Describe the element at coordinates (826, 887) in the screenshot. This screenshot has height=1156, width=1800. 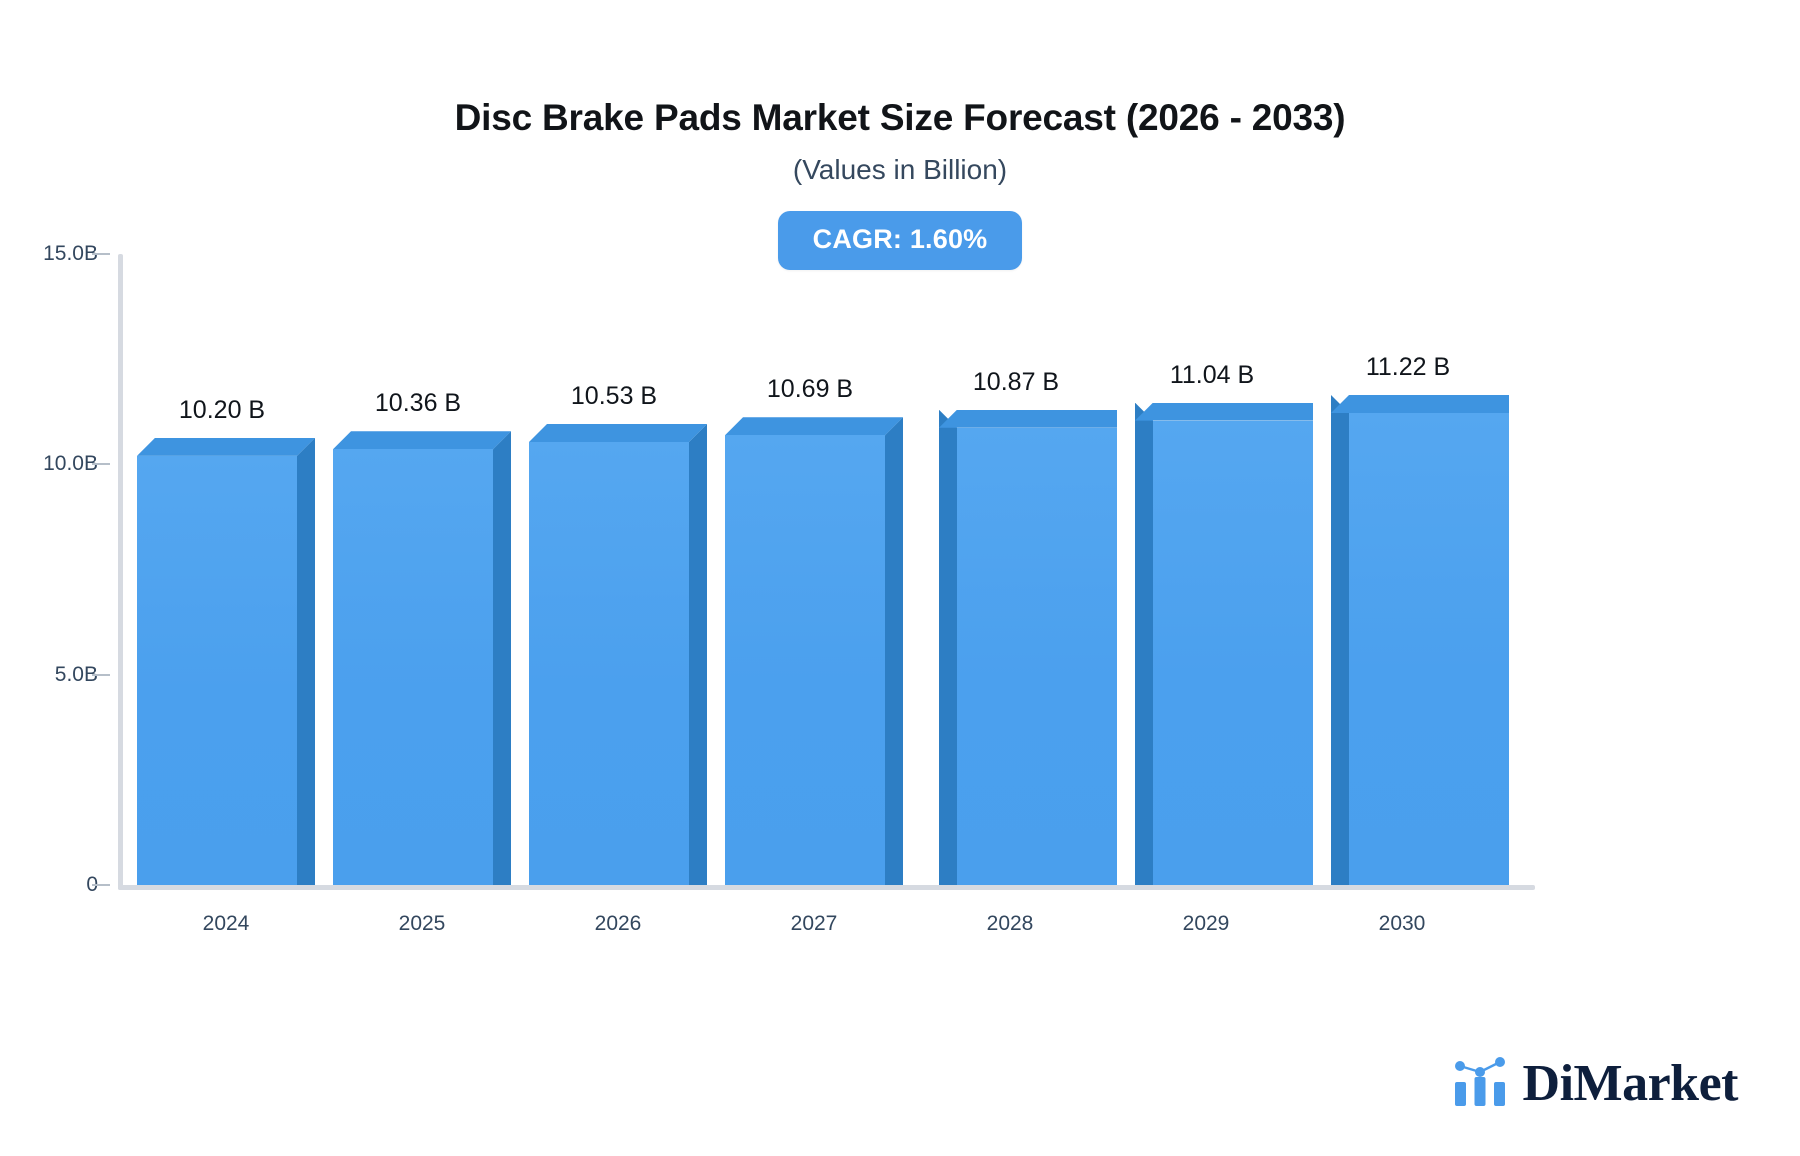
I see `x-axis-line` at that location.